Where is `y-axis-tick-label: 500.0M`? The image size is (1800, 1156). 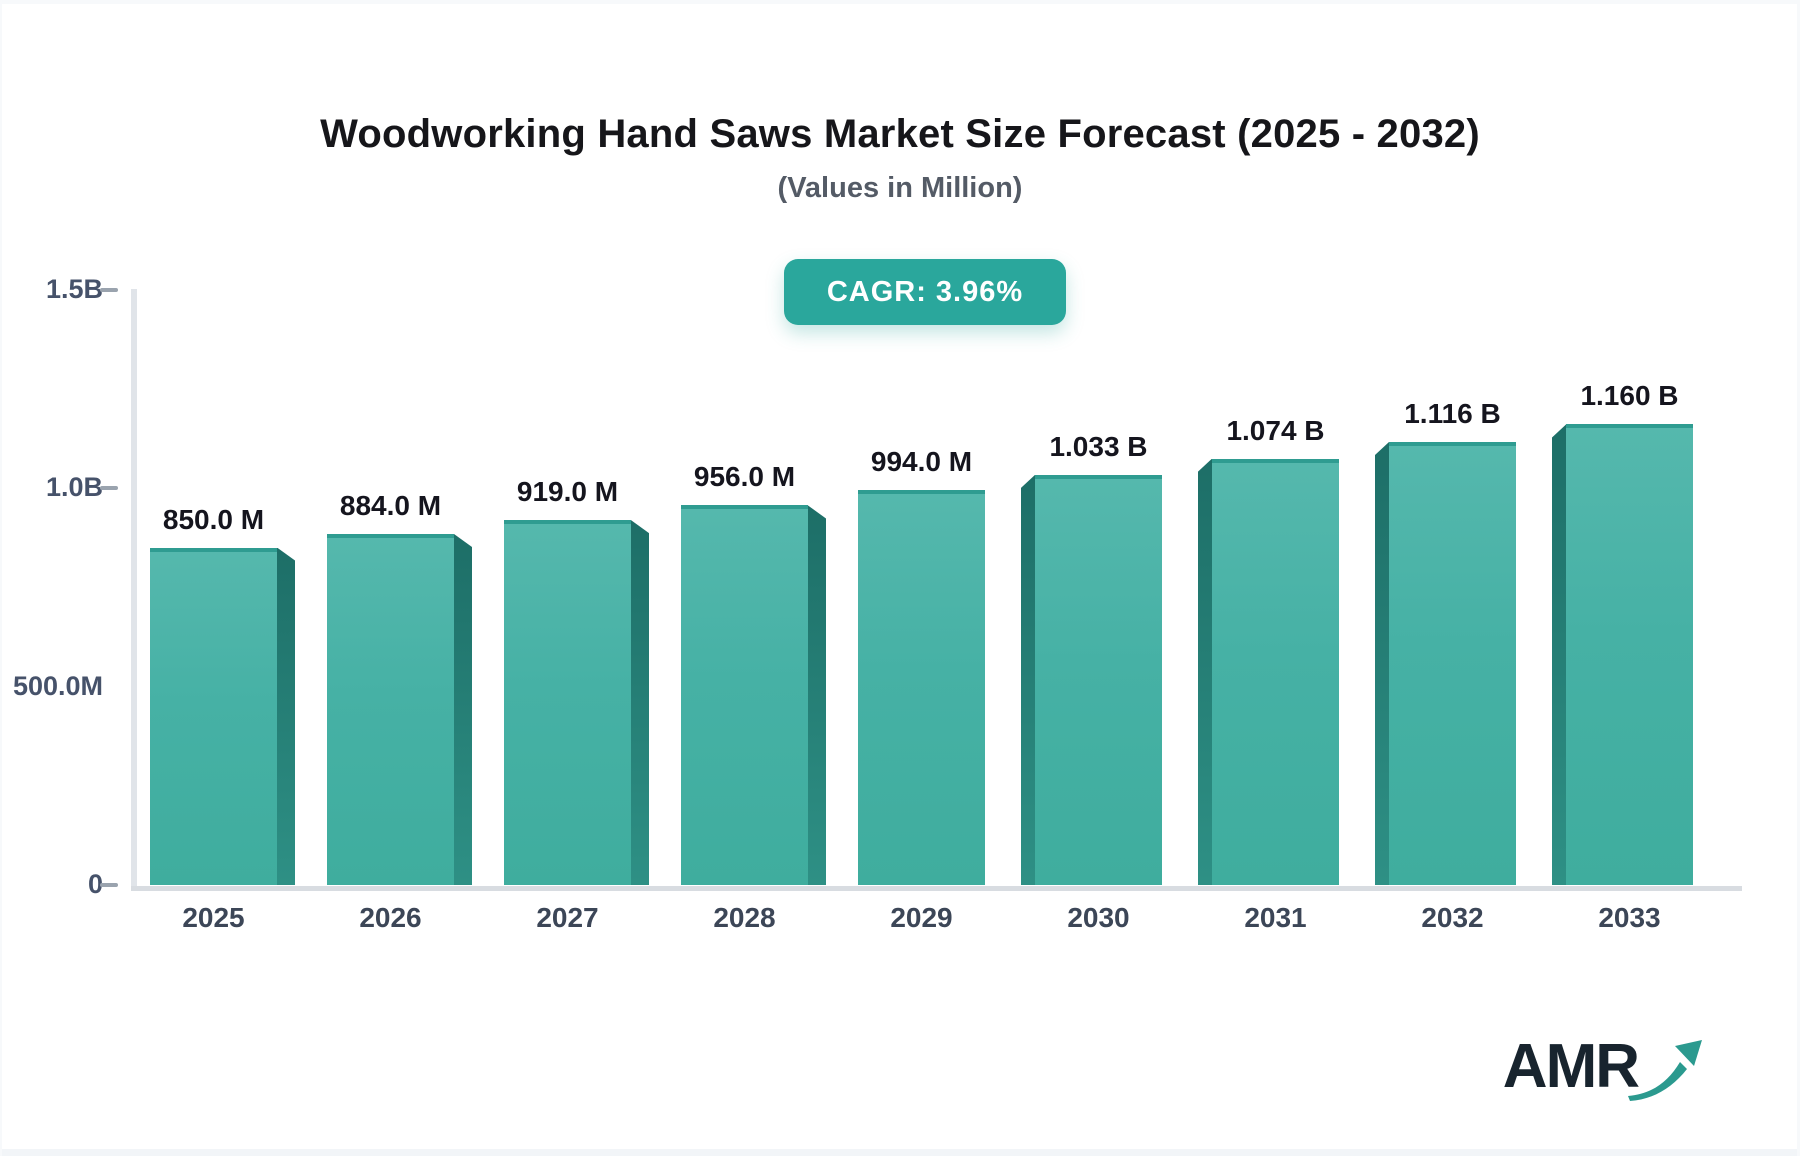
y-axis-tick-label: 500.0M is located at coordinates (57, 685).